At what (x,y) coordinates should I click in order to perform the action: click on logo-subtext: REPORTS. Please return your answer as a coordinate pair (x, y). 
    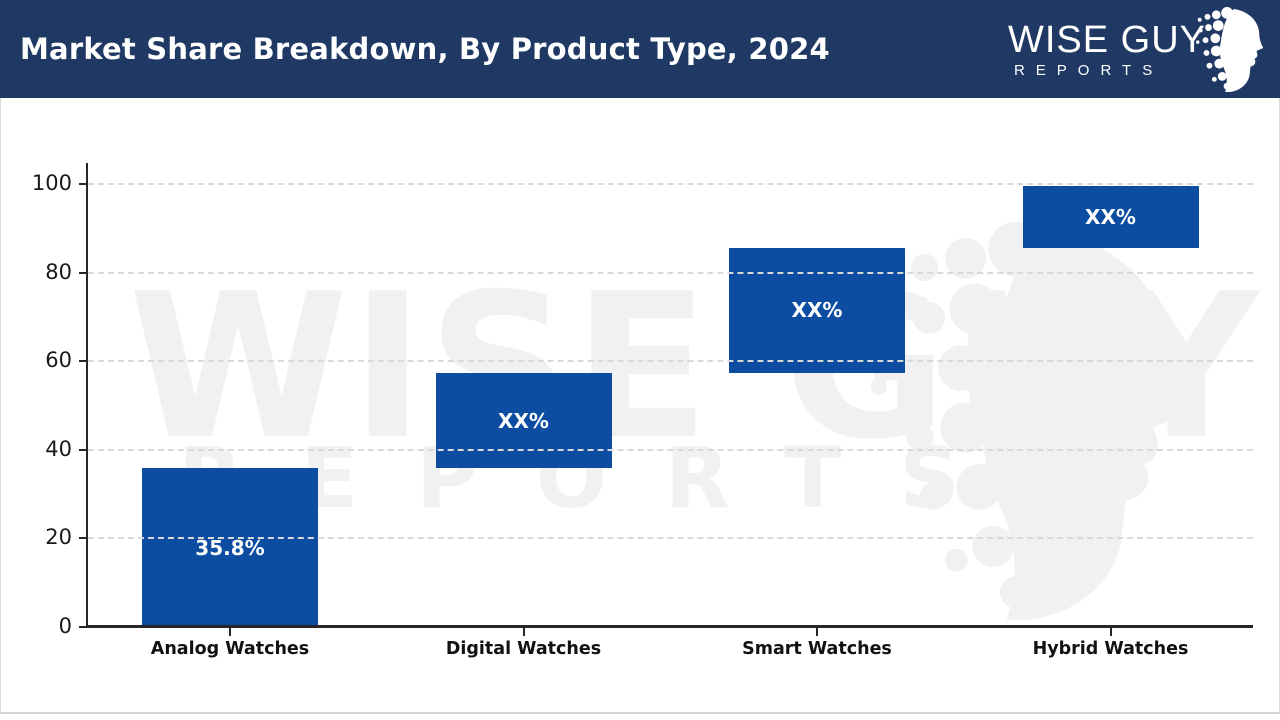
    Looking at the image, I should click on (1088, 71).